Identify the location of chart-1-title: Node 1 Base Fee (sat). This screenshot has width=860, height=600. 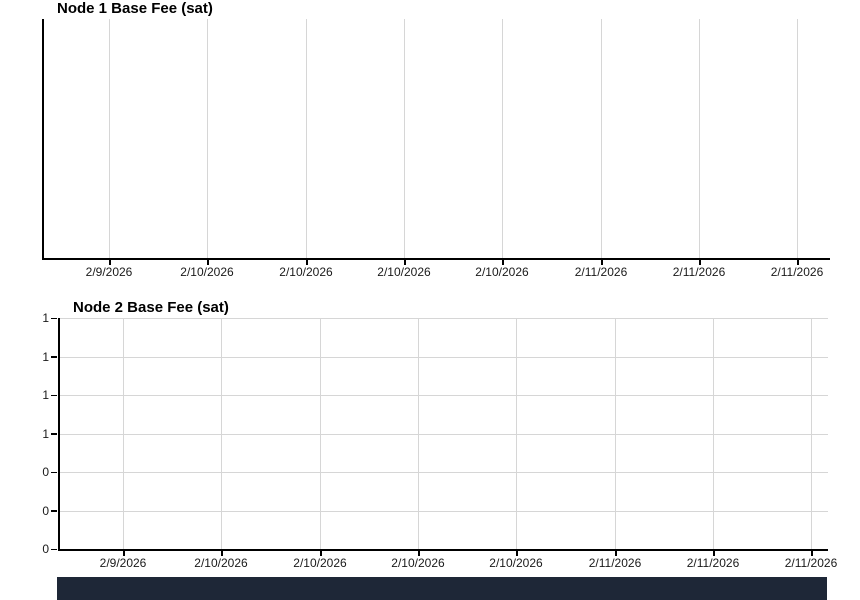
(135, 8).